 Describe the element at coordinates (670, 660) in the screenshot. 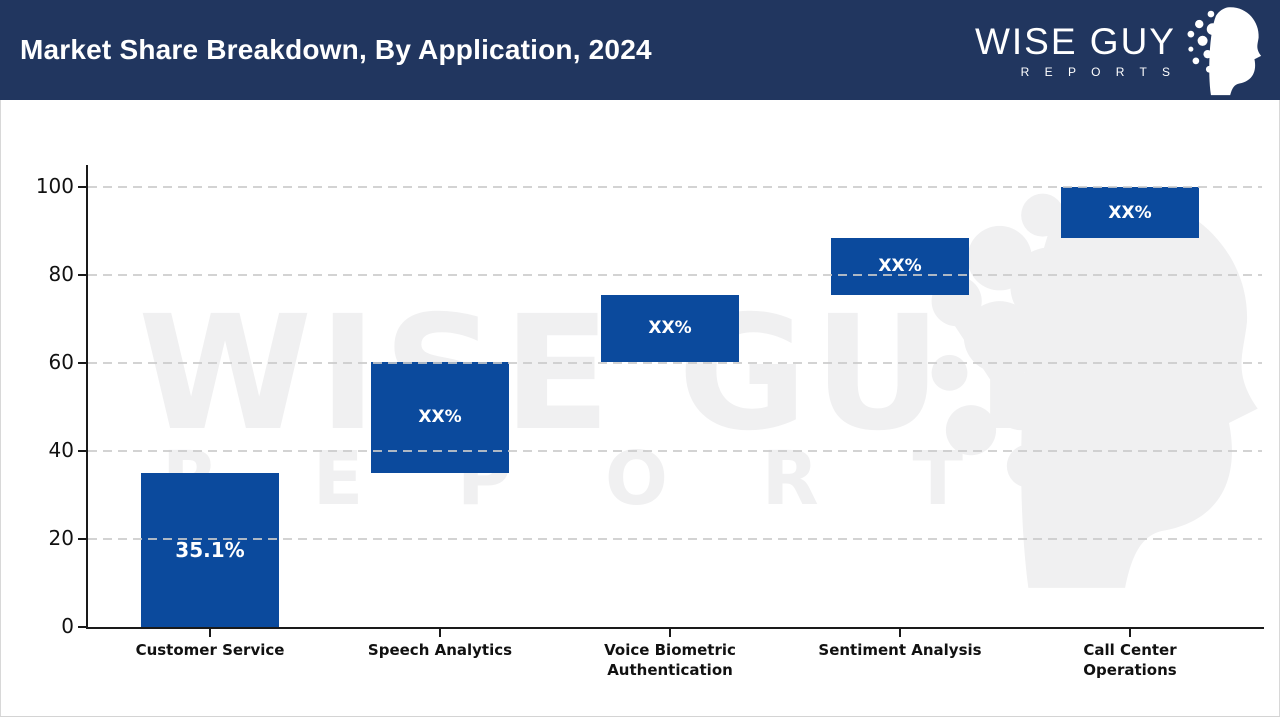

I see `x-label-voice-biometric-authentication: Voice Biometric Authentication` at that location.